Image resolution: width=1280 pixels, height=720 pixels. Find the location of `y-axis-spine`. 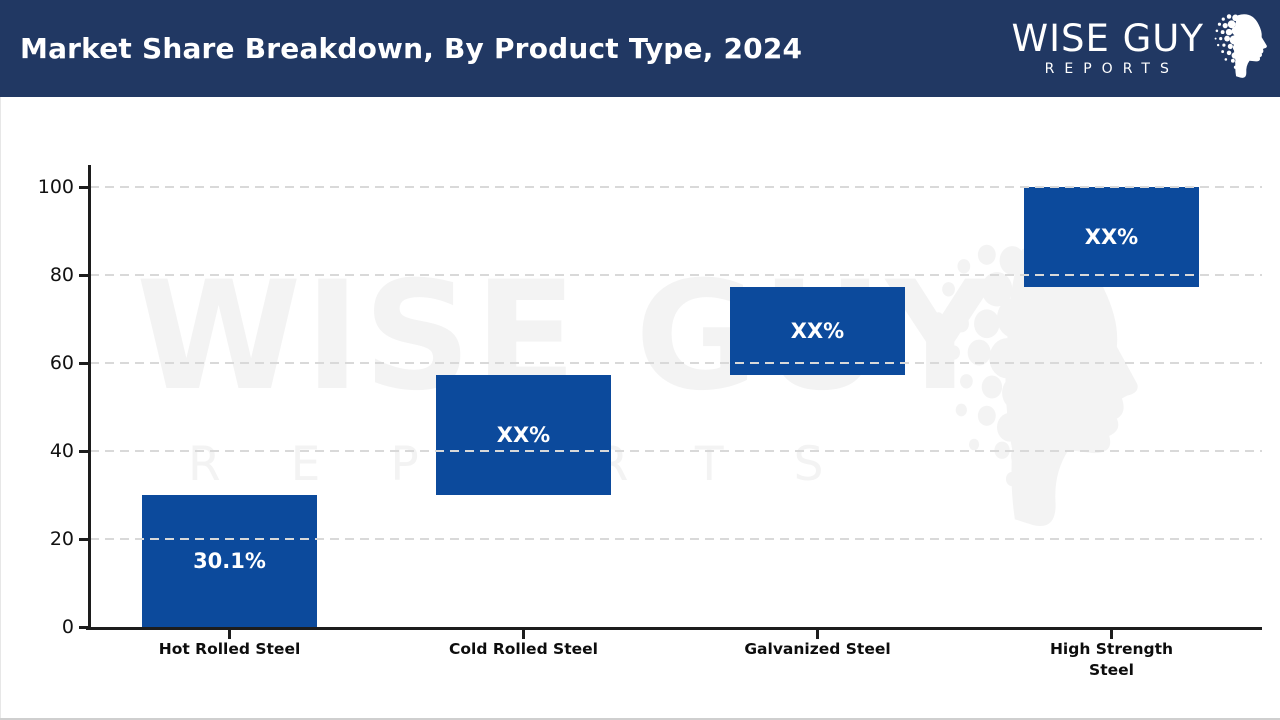

y-axis-spine is located at coordinates (89, 397).